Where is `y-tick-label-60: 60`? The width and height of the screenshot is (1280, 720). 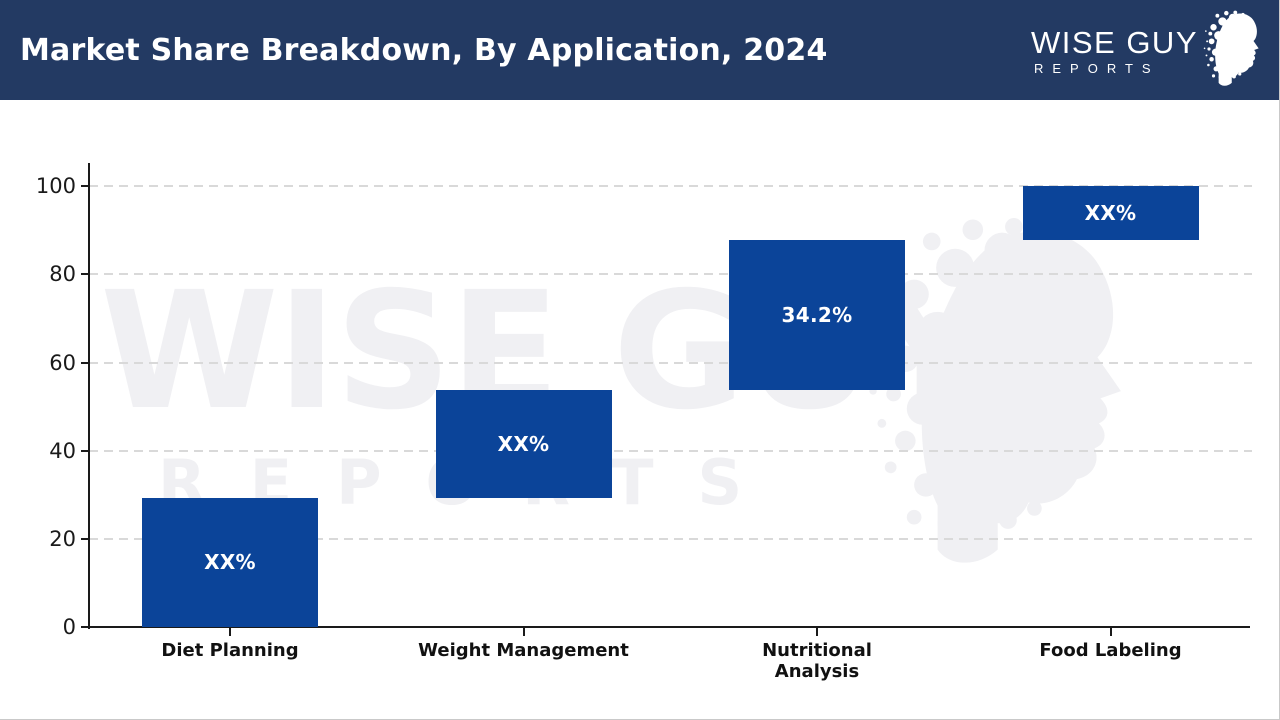 y-tick-label-60: 60 is located at coordinates (62, 362).